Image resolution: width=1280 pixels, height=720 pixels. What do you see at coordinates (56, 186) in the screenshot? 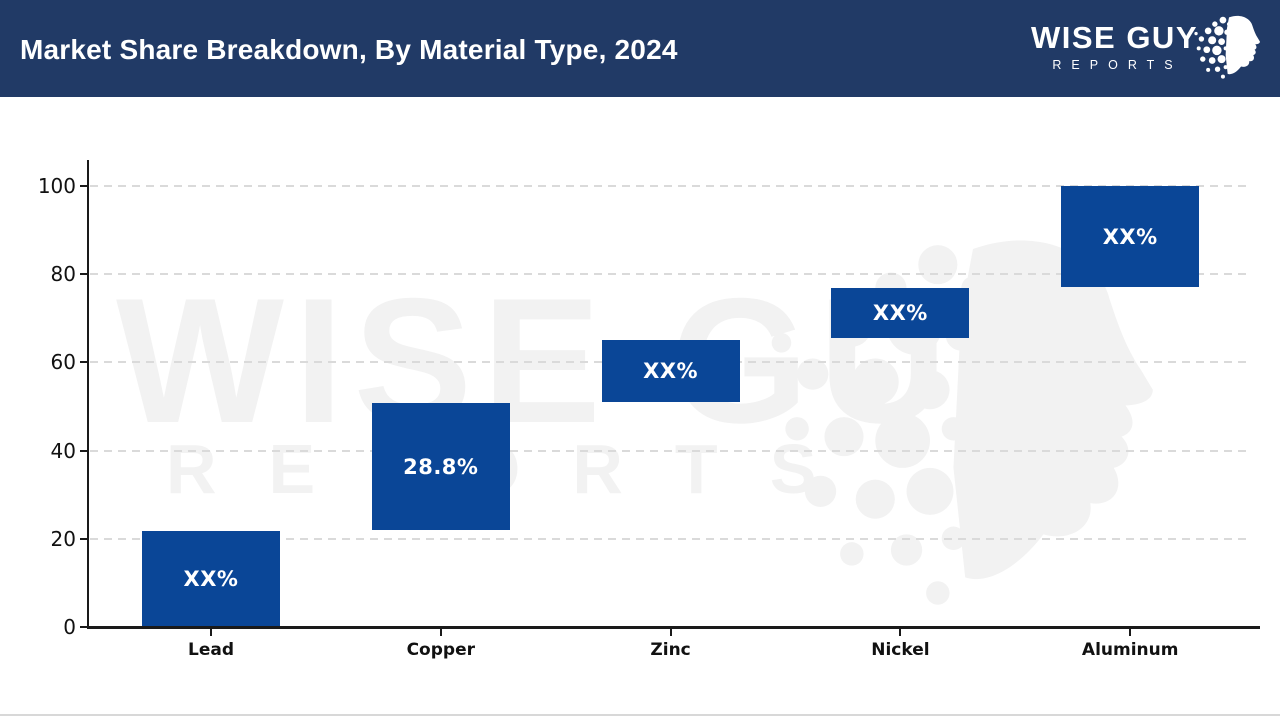
I see `y-tick-label: 100` at bounding box center [56, 186].